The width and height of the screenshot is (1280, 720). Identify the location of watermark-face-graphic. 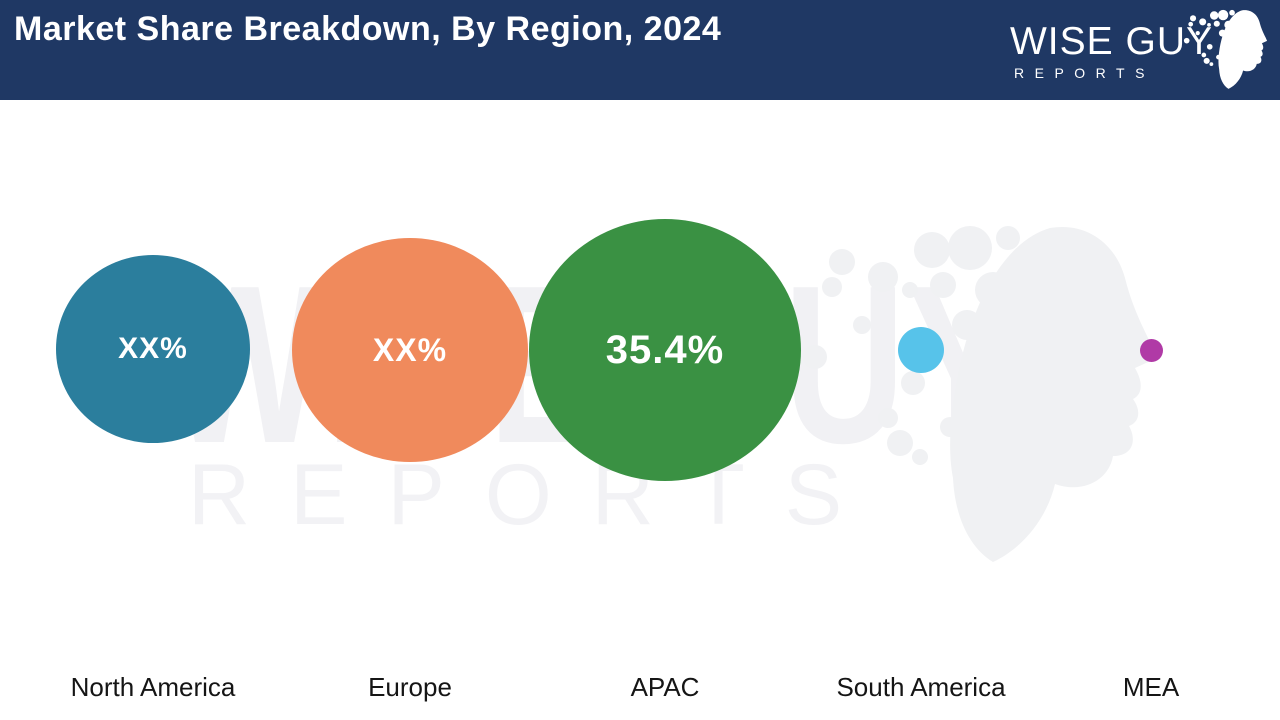
(980, 394).